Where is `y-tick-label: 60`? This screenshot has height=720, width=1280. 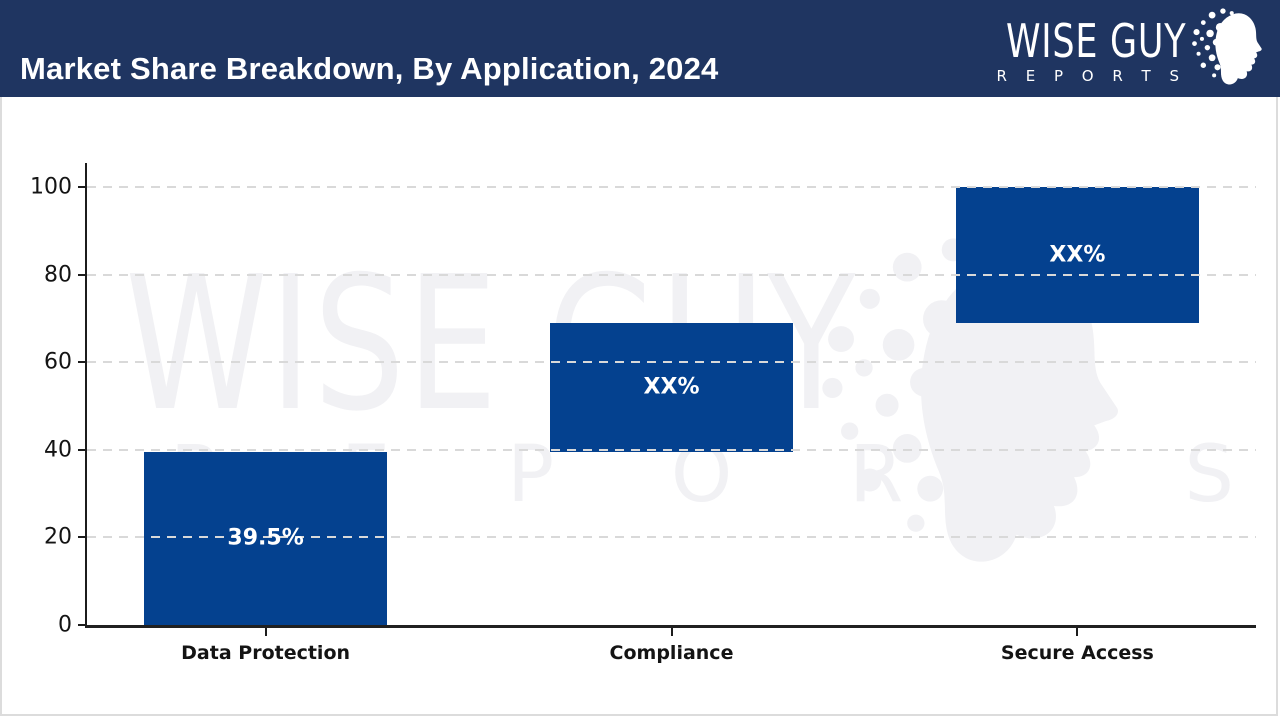
y-tick-label: 60 is located at coordinates (58, 362).